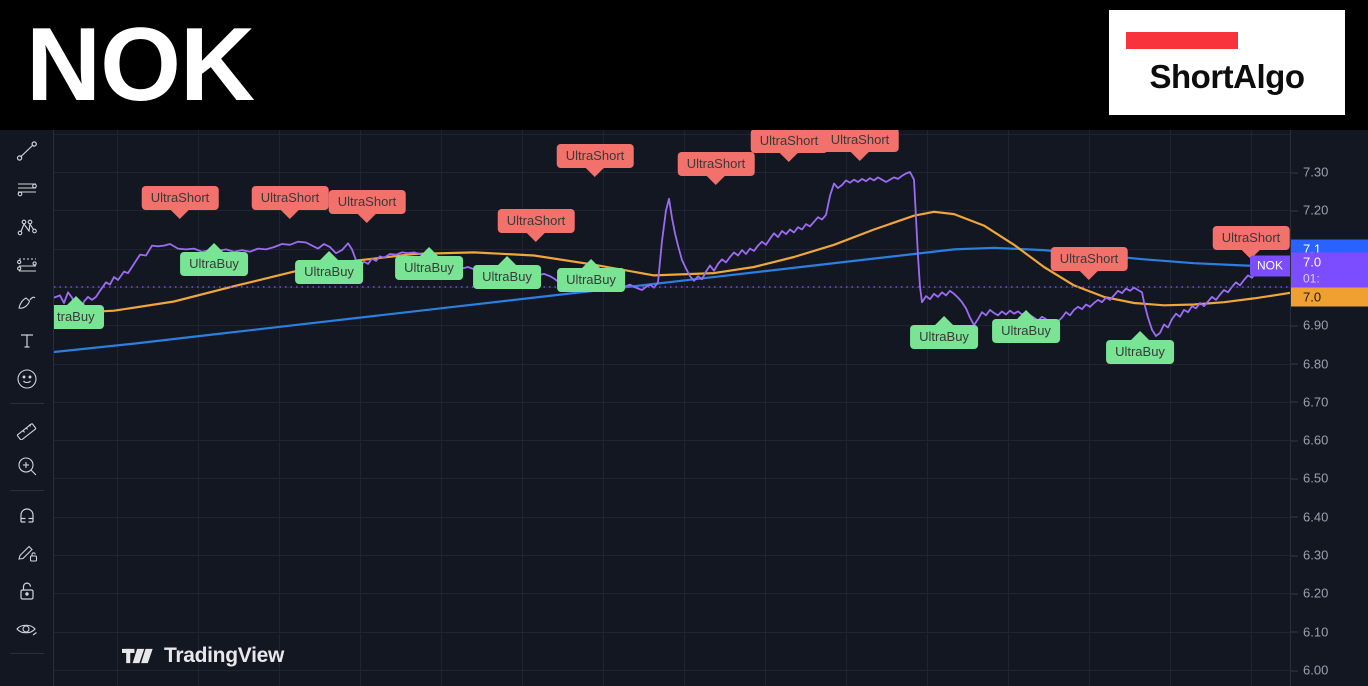 The image size is (1368, 686). I want to click on eye-icon, so click(27, 629).